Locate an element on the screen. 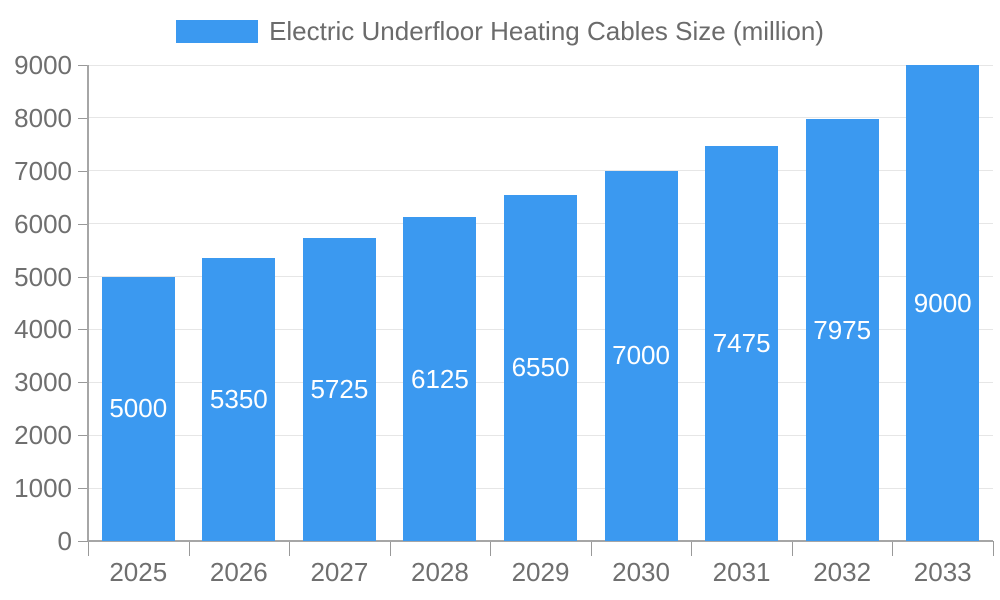 This screenshot has height=600, width=1000. bar-2025: 5000 is located at coordinates (138, 408).